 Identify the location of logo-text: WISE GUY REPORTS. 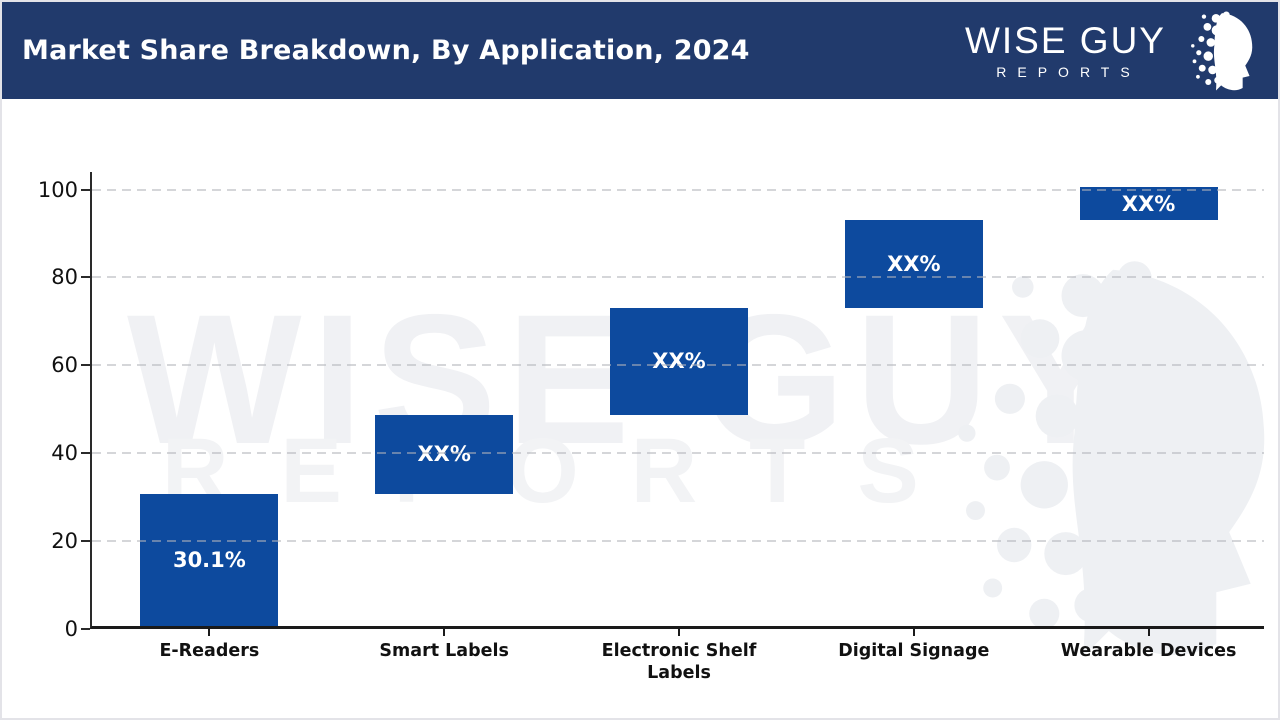
(1065, 51).